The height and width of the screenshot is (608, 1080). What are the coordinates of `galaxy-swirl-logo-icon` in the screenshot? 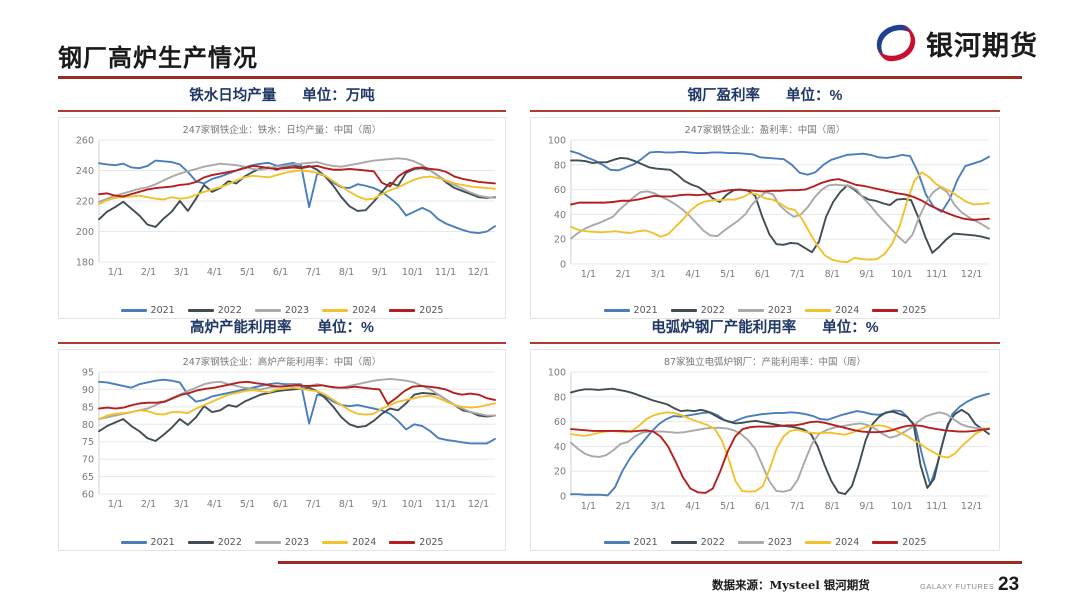 It's located at (896, 43).